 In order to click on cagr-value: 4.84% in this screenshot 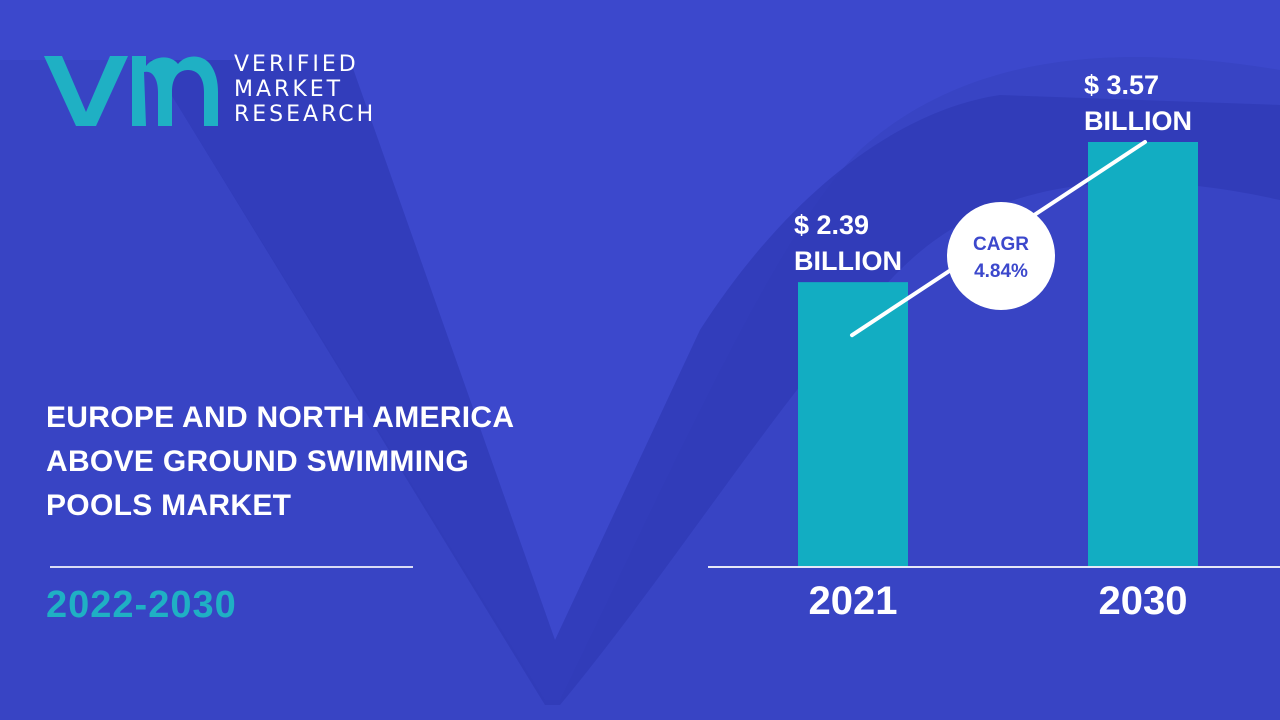, I will do `click(1001, 271)`.